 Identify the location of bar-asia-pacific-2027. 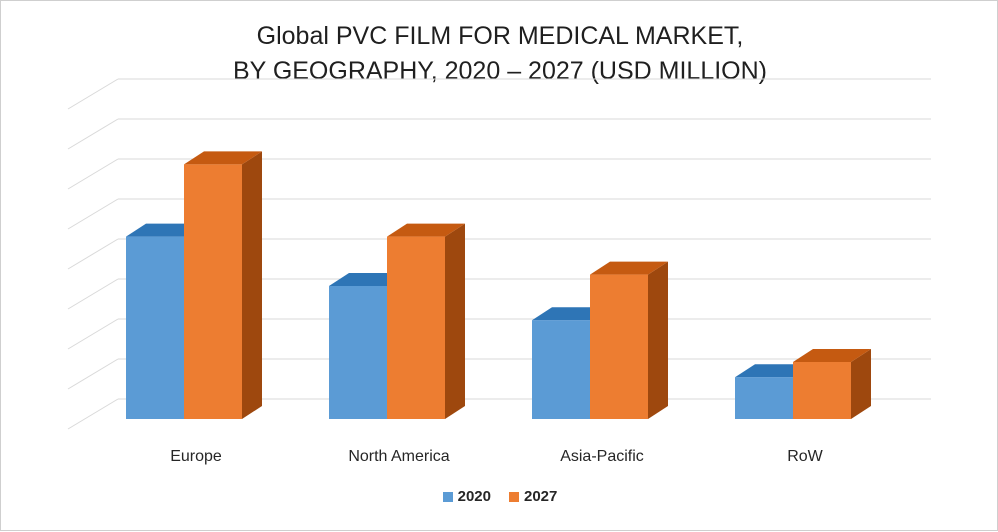
(619, 346).